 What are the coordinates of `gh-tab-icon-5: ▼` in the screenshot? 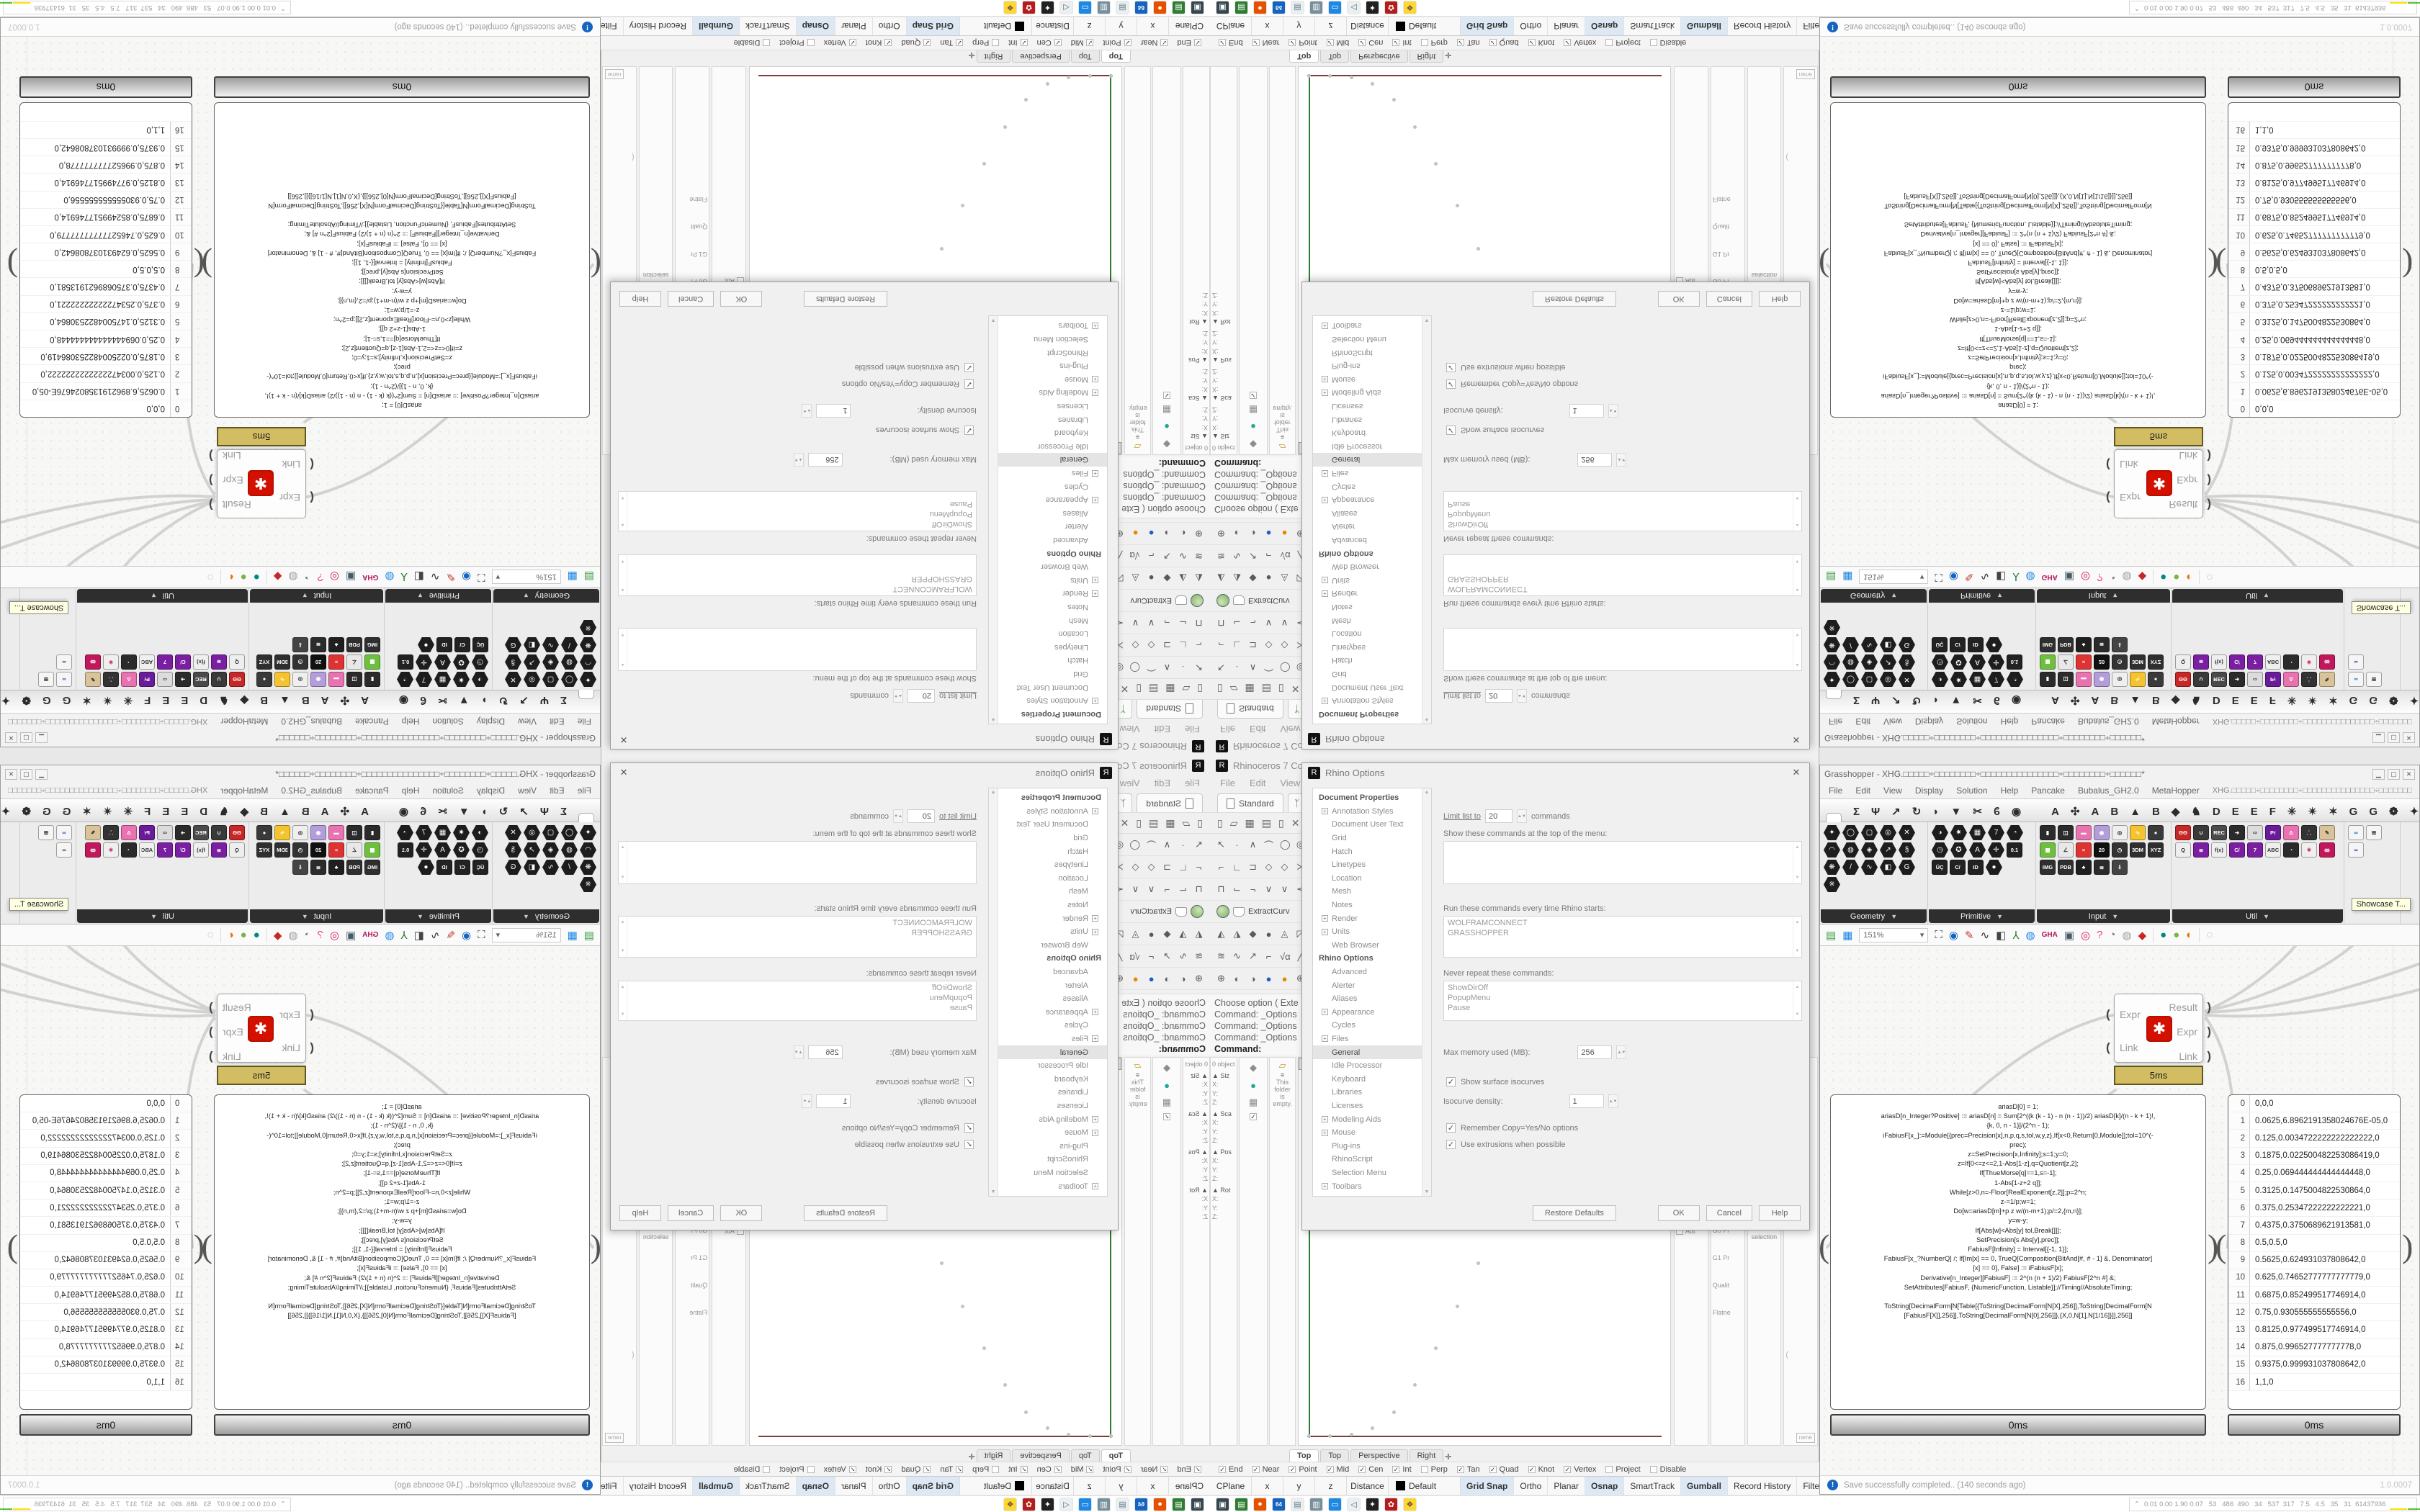 It's located at (1956, 700).